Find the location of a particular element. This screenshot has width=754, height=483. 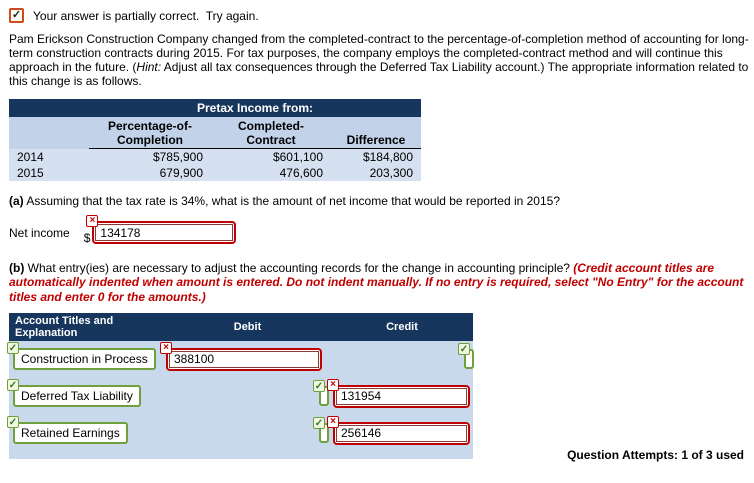

net-income-error-wrapper: × is located at coordinates (161, 230).